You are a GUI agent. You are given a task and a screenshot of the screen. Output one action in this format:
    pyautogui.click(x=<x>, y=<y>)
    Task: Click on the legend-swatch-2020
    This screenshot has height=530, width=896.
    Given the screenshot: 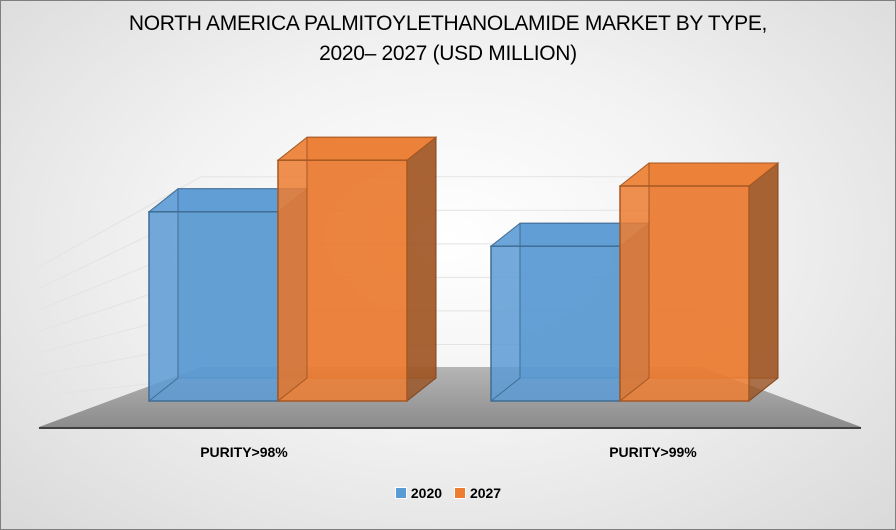 What is the action you would take?
    pyautogui.click(x=400, y=493)
    